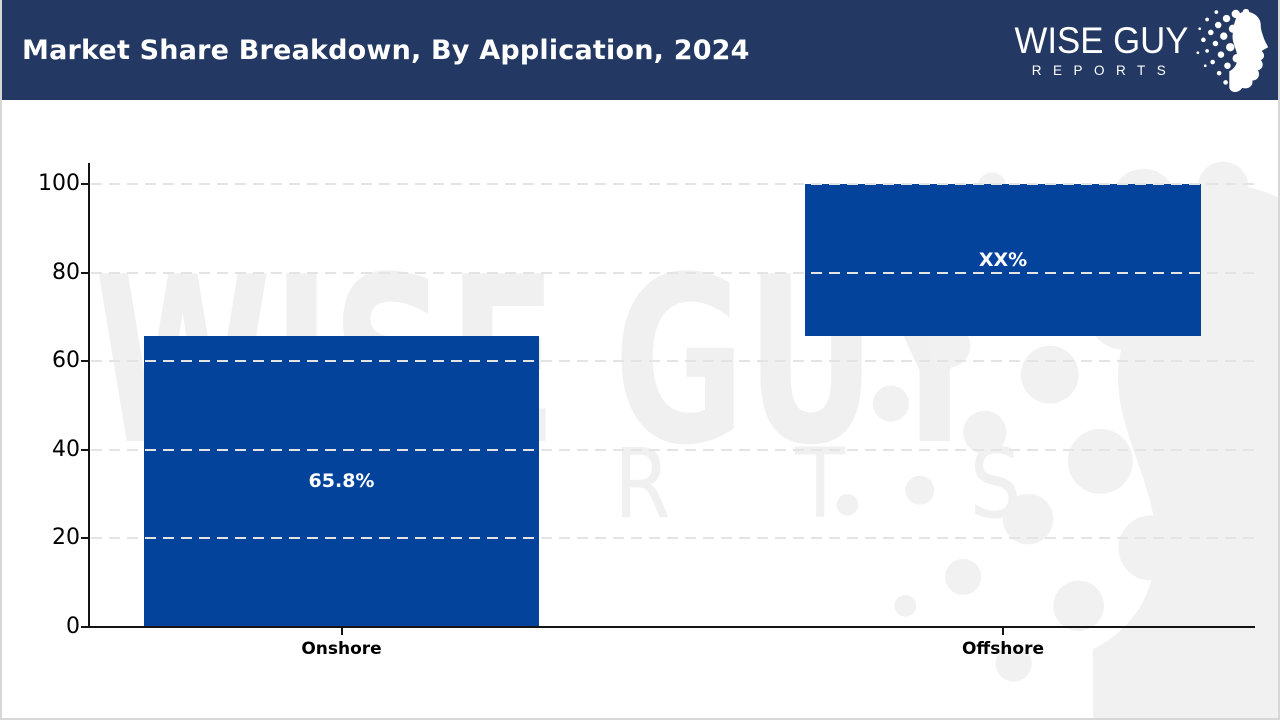 The height and width of the screenshot is (720, 1280). What do you see at coordinates (59, 183) in the screenshot?
I see `y-tick-label: 100` at bounding box center [59, 183].